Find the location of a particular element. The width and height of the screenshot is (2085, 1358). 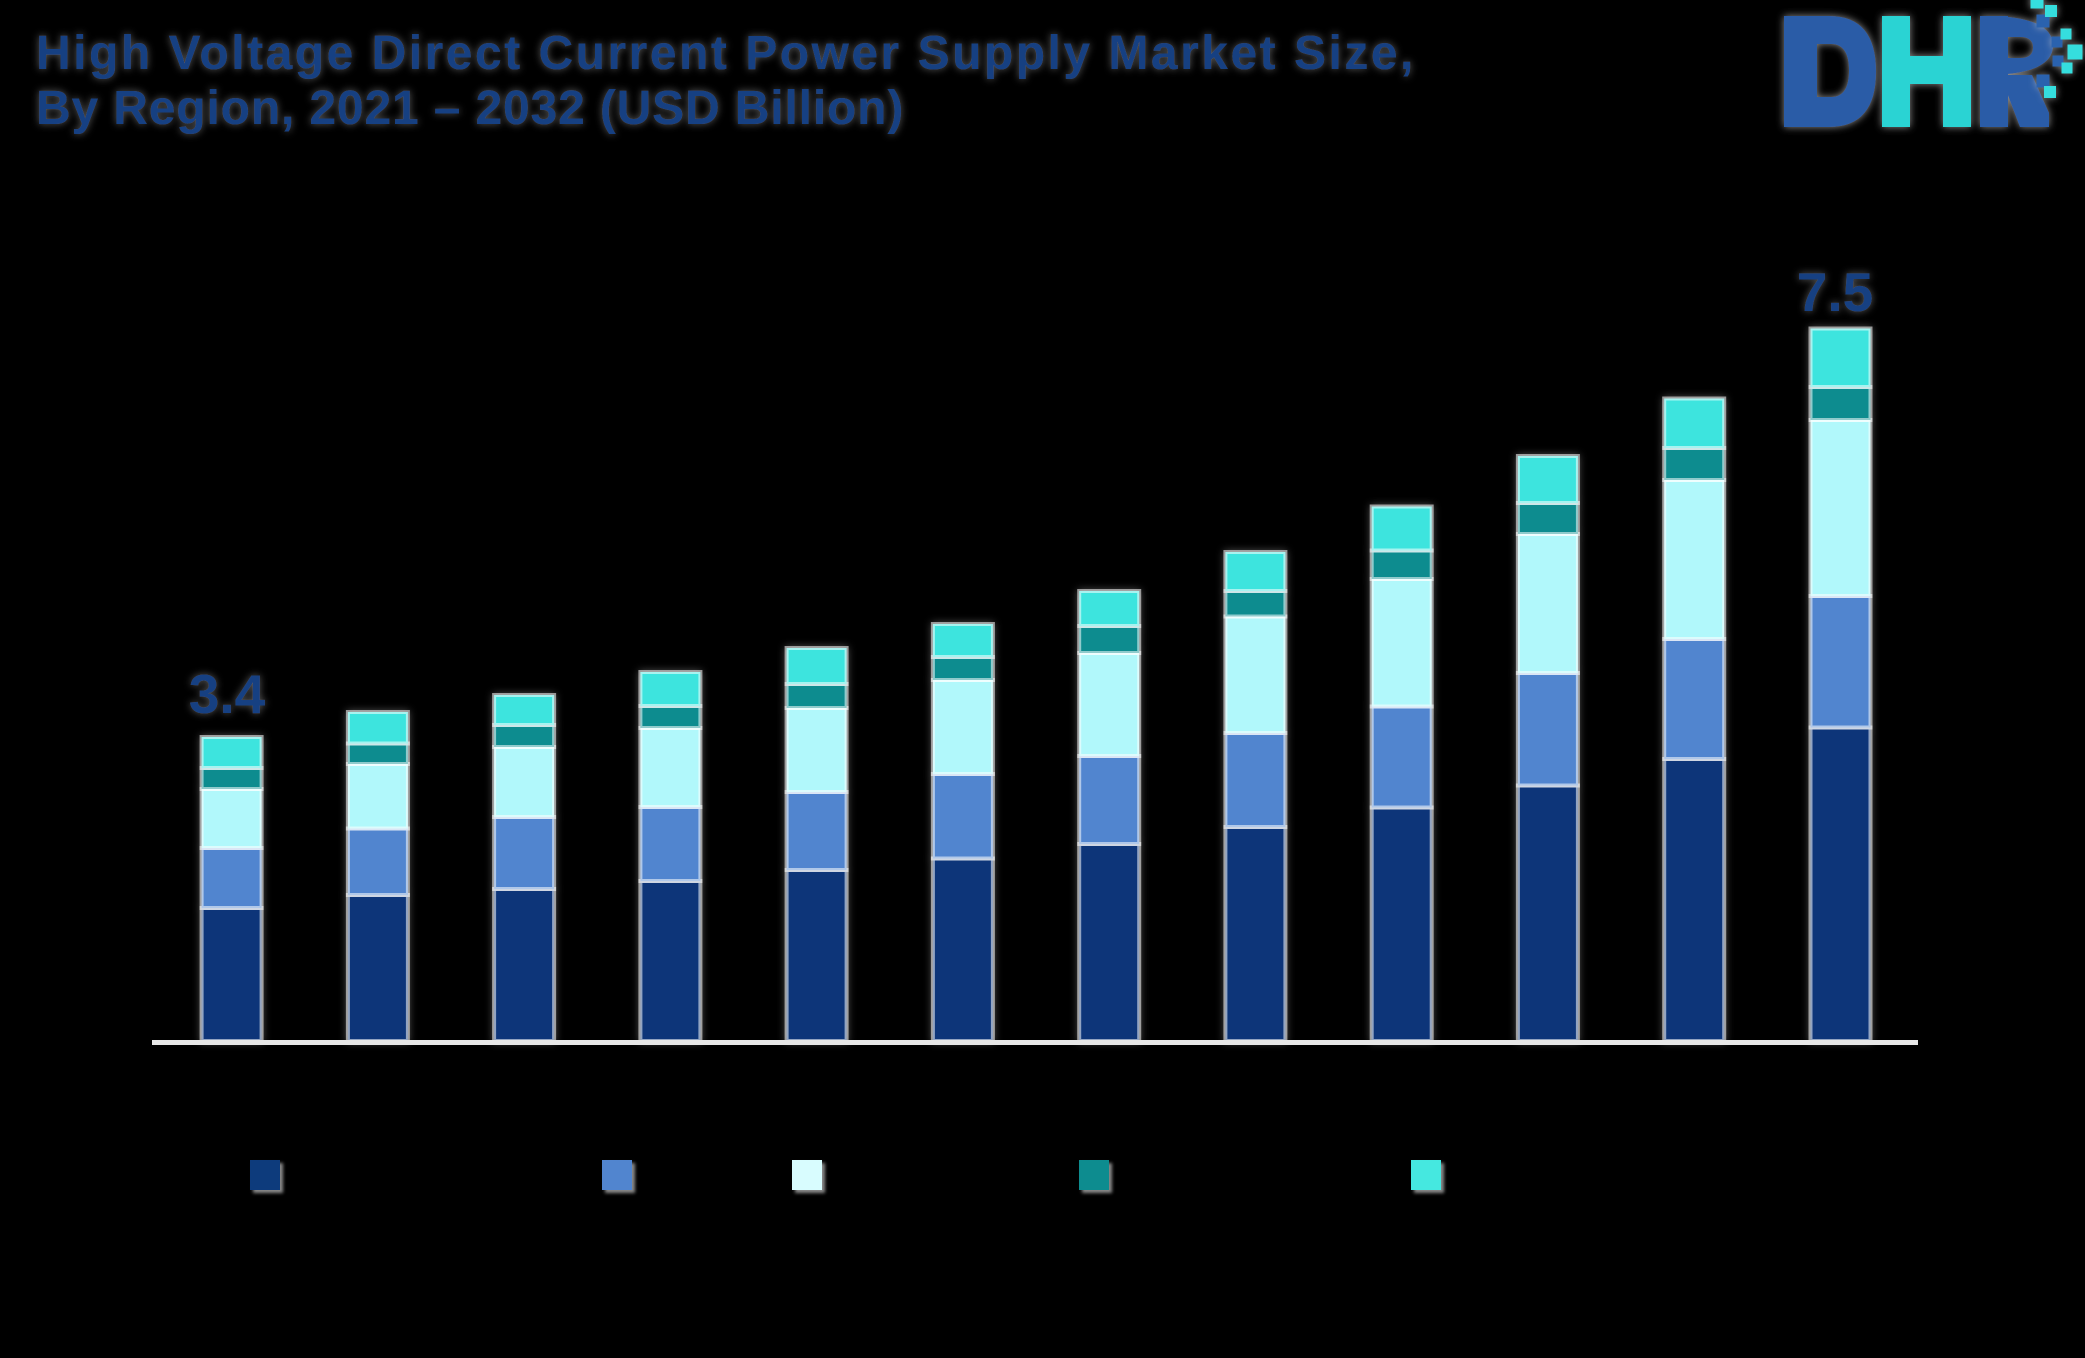

svg-text: 3.4 is located at coordinates (227, 694).